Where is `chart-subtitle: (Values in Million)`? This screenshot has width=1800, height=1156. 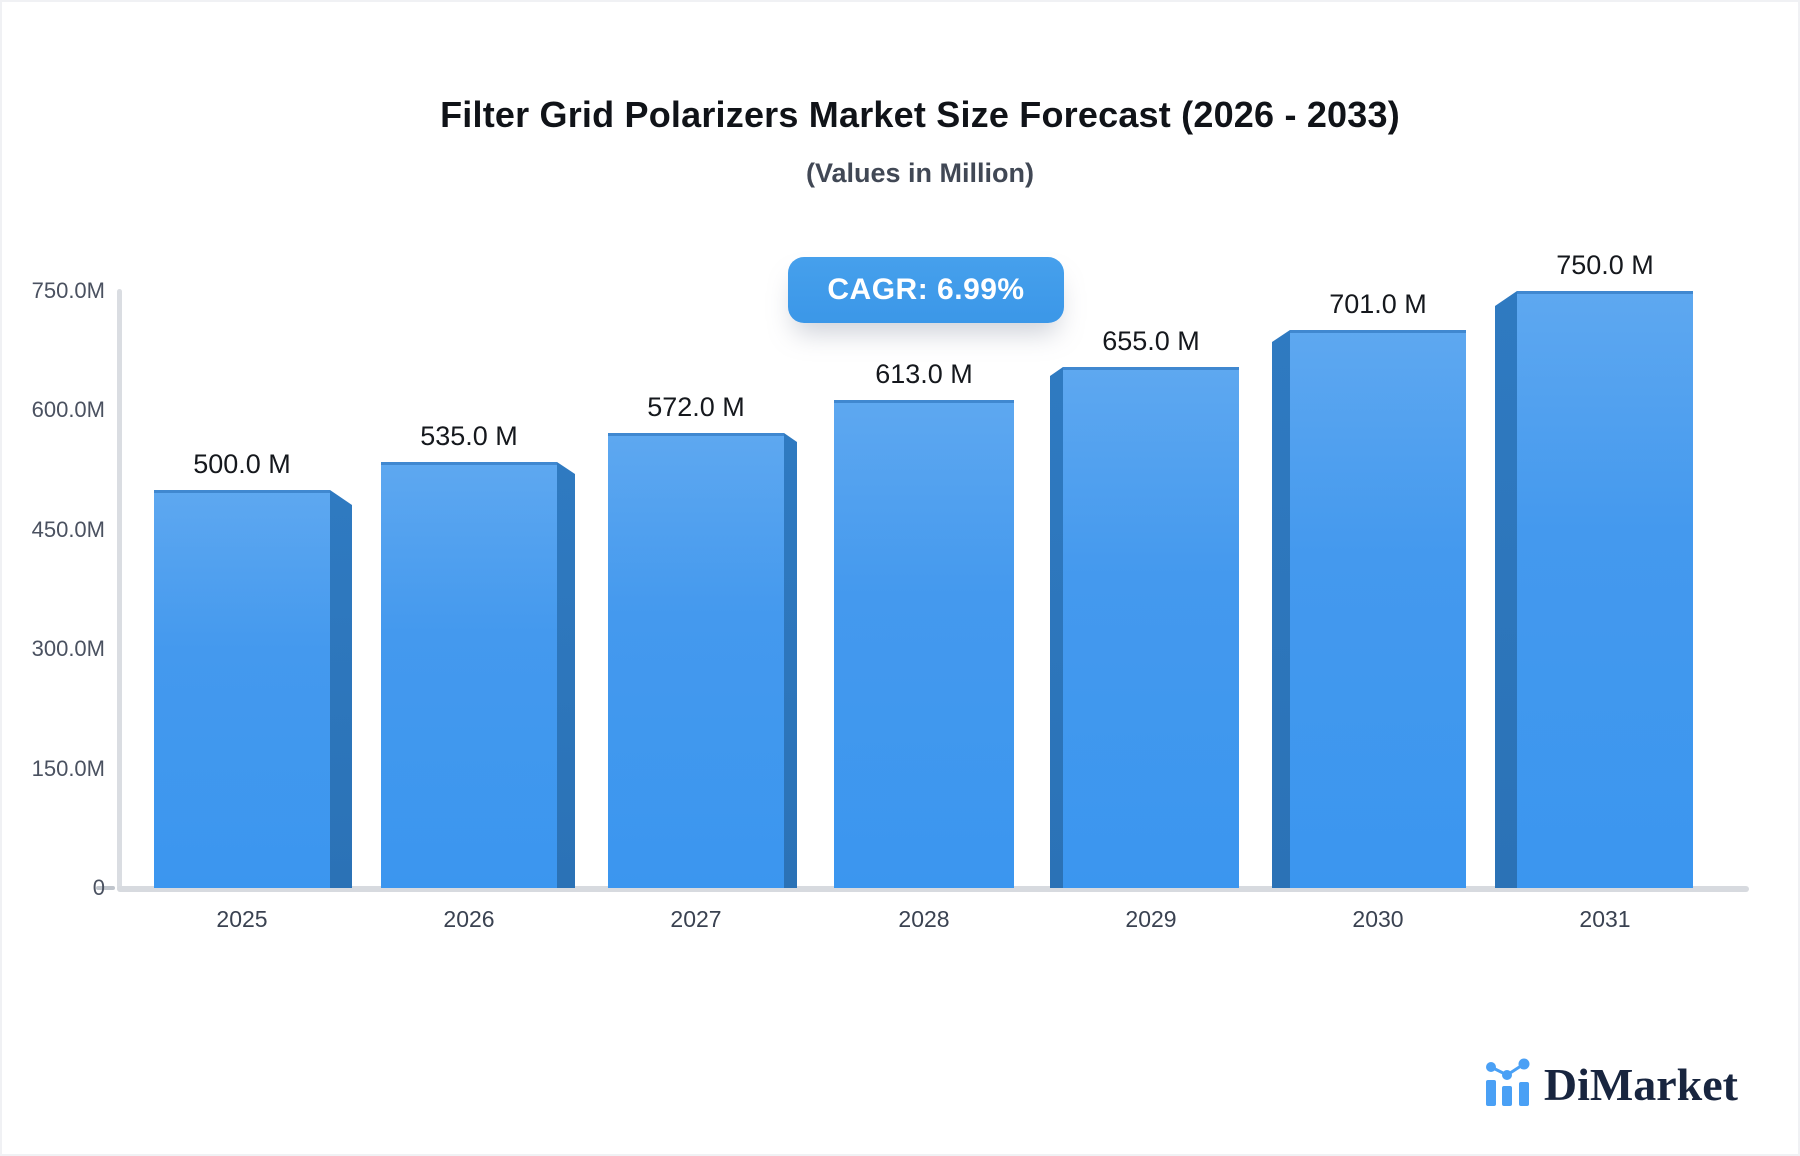
chart-subtitle: (Values in Million) is located at coordinates (920, 173).